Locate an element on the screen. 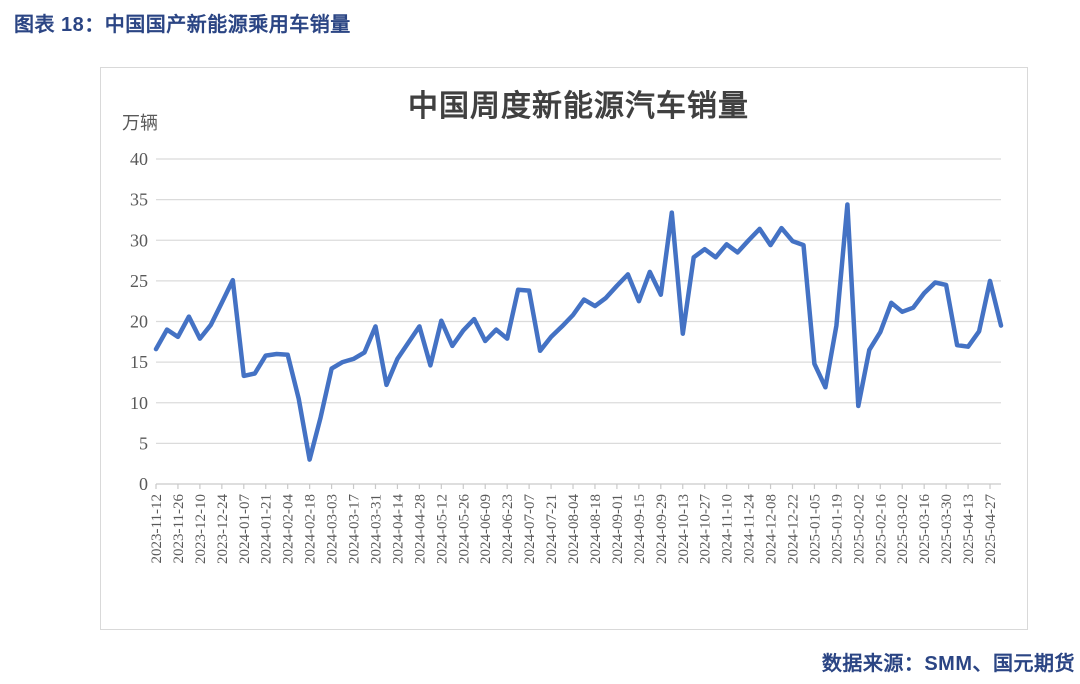  y-tick-label: 25 is located at coordinates (139, 281).